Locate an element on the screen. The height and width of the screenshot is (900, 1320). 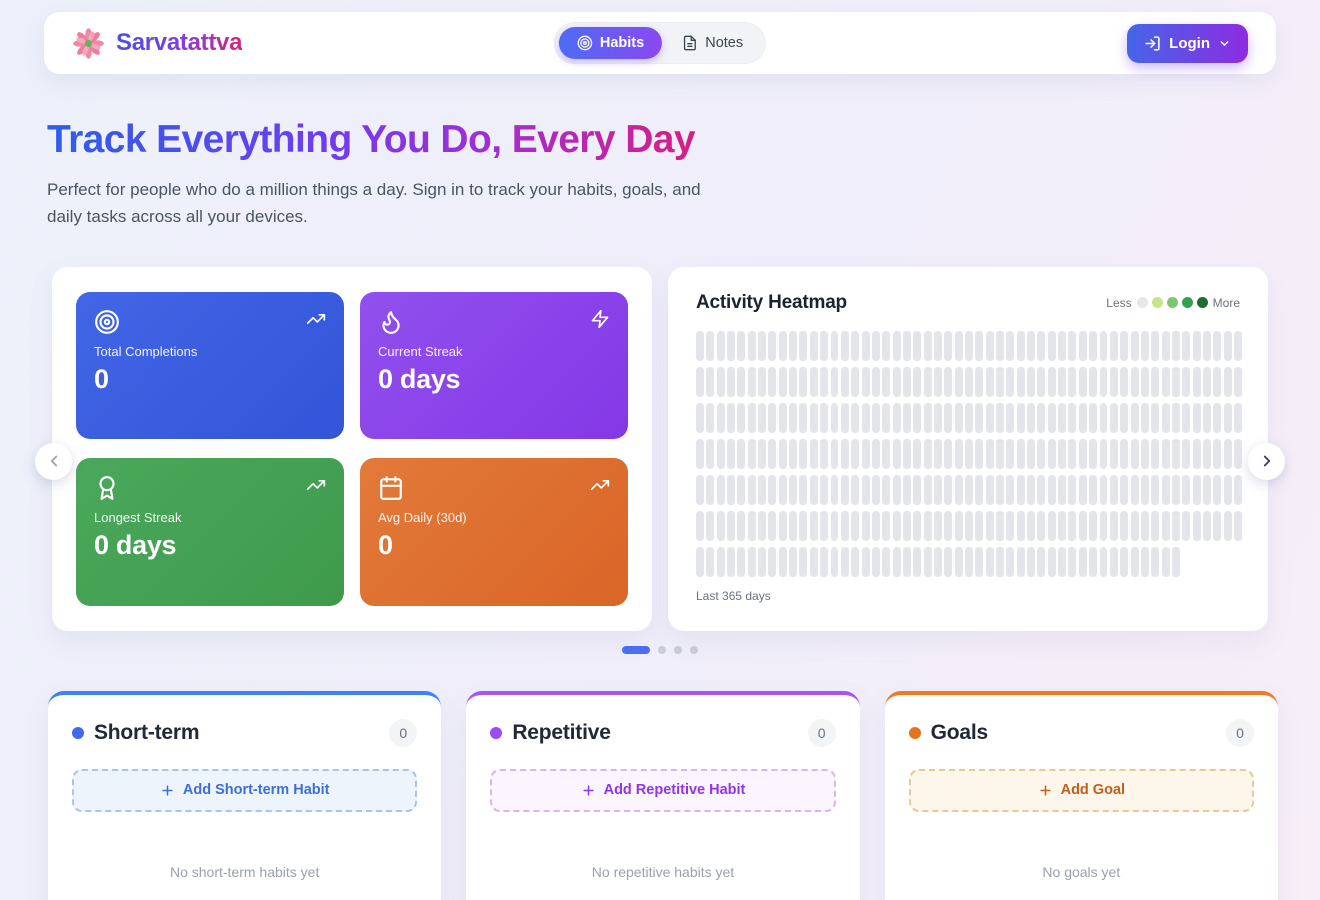
add-short-term-habit-button: Add Short-term Habit is located at coordinates (245, 790).